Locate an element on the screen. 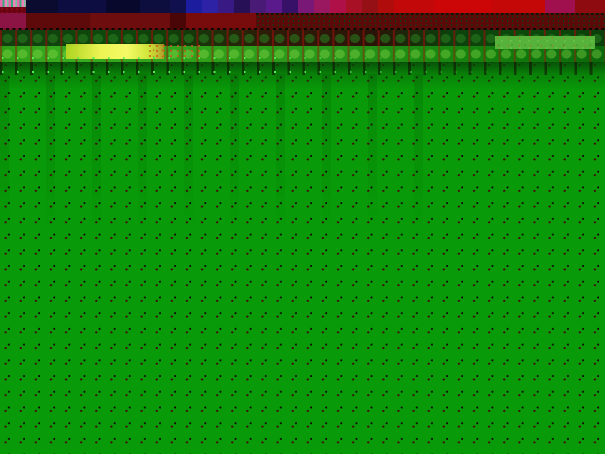  orange-speckle-patch is located at coordinates (174, 50).